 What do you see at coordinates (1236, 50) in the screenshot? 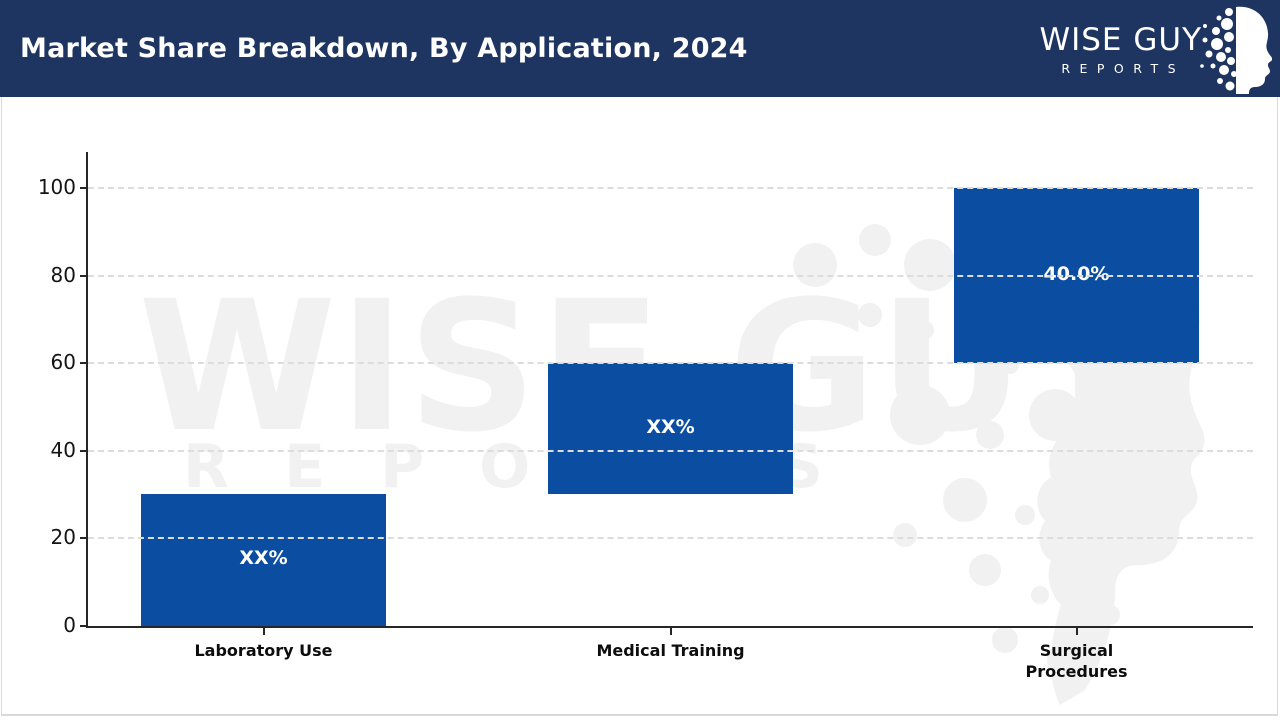
I see `logo-head-icon` at bounding box center [1236, 50].